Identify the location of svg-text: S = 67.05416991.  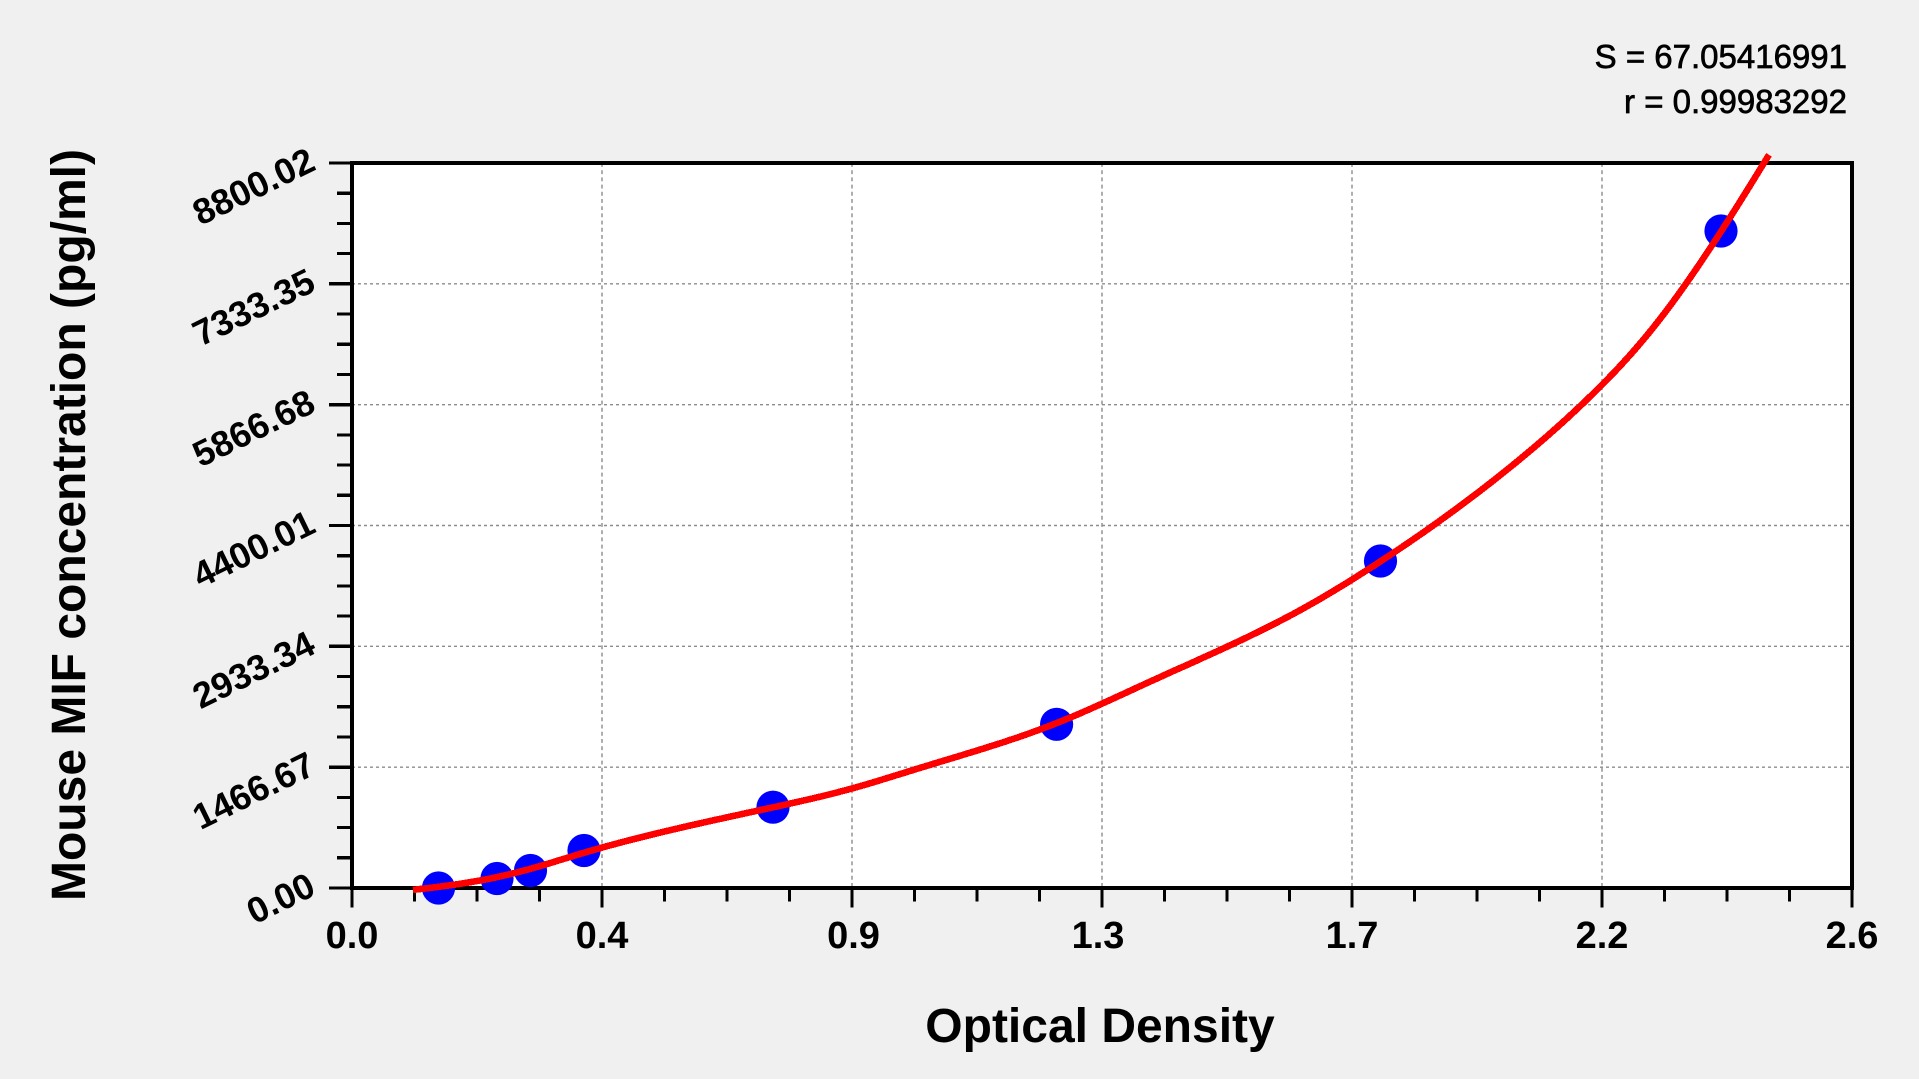
(1721, 56).